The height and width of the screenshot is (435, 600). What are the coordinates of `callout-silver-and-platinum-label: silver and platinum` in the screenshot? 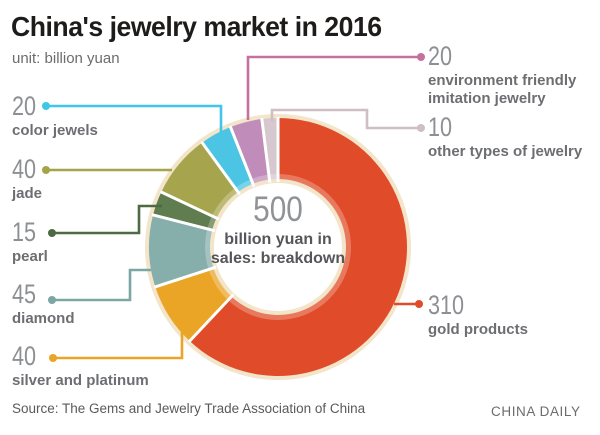 It's located at (80, 380).